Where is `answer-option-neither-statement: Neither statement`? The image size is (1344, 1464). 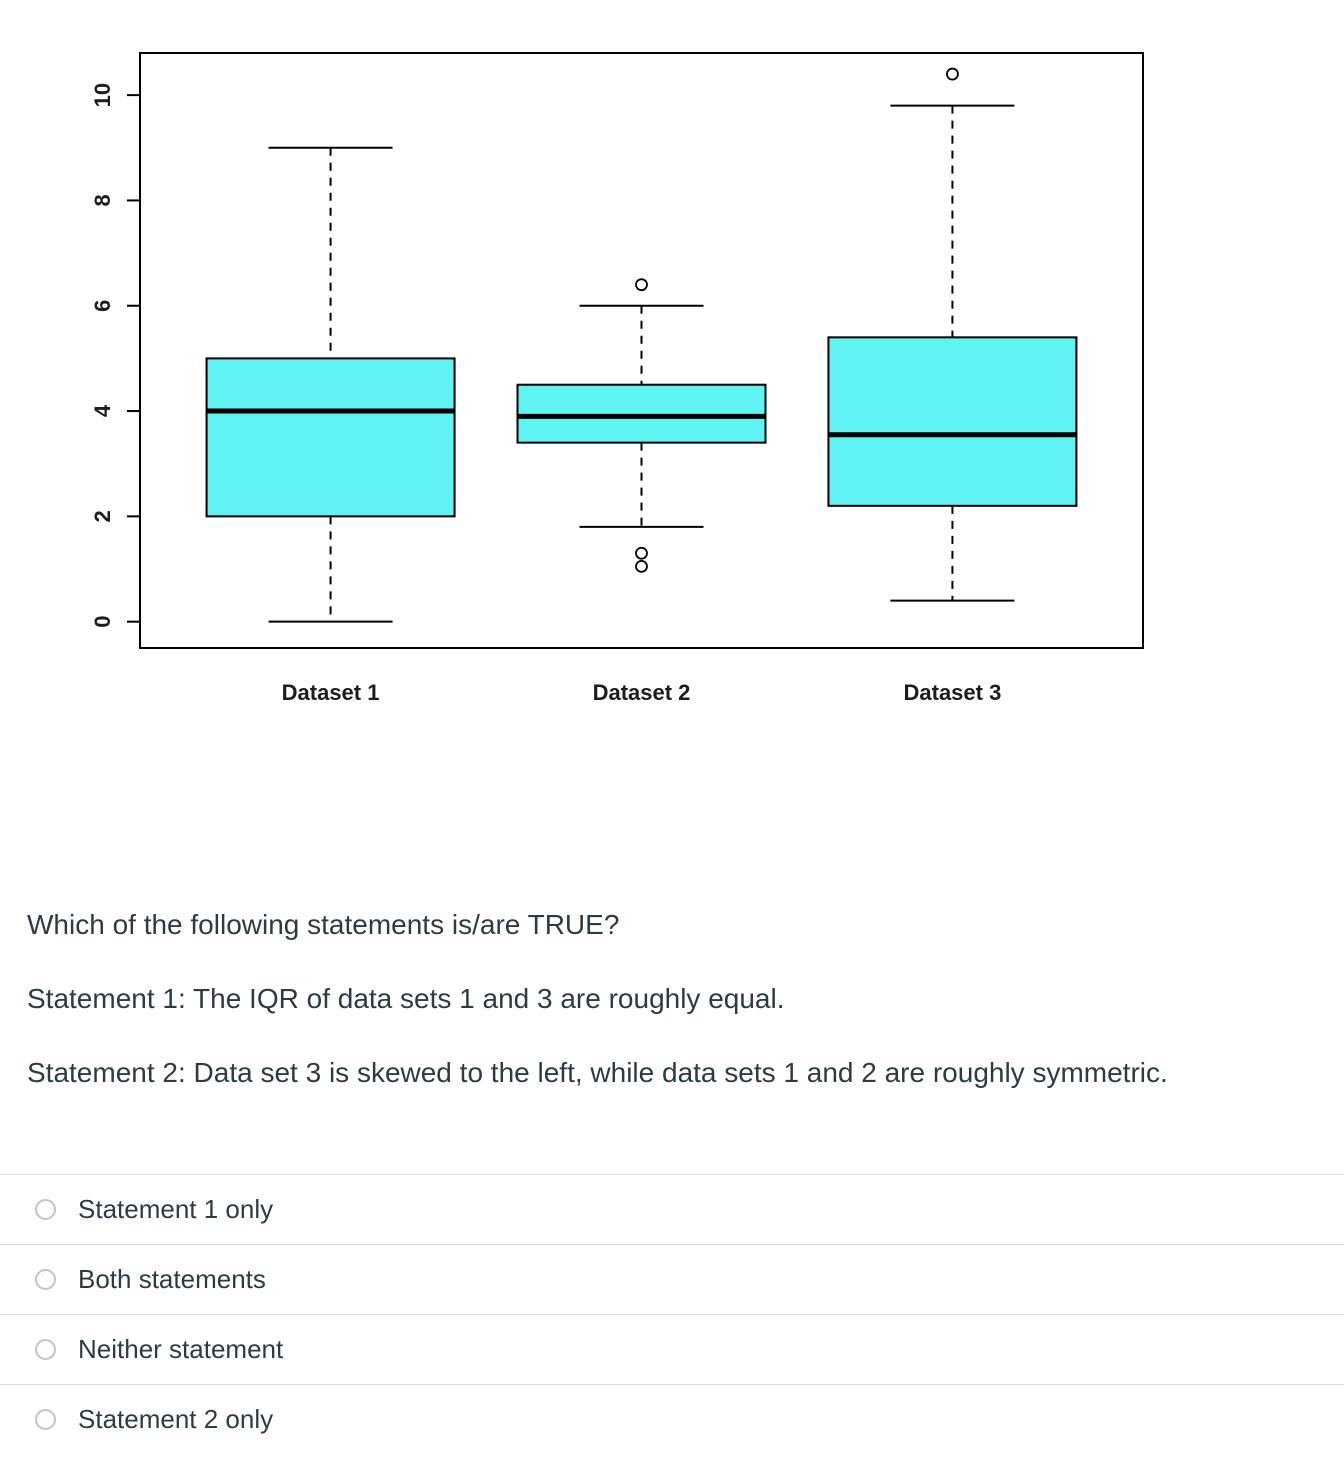
answer-option-neither-statement: Neither statement is located at coordinates (672, 1349).